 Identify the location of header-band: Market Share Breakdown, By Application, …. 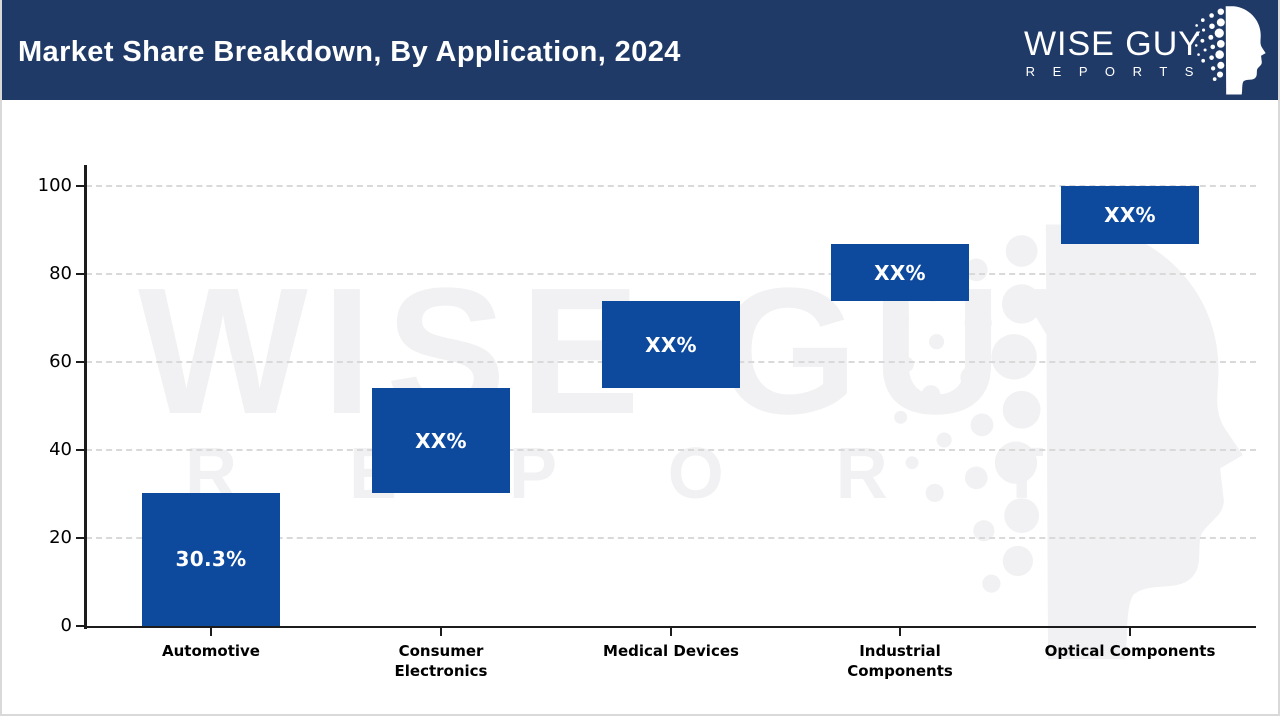
(640, 50).